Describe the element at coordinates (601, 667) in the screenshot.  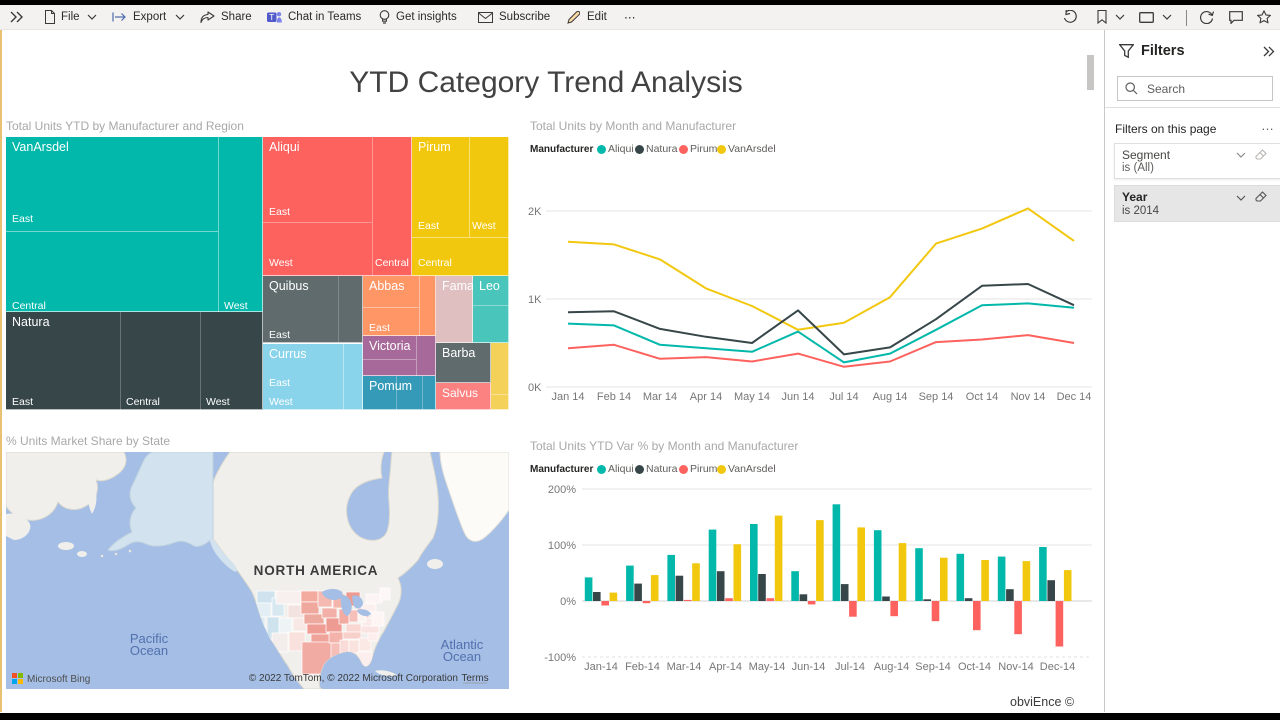
I see `svg-text: Jan-14` at that location.